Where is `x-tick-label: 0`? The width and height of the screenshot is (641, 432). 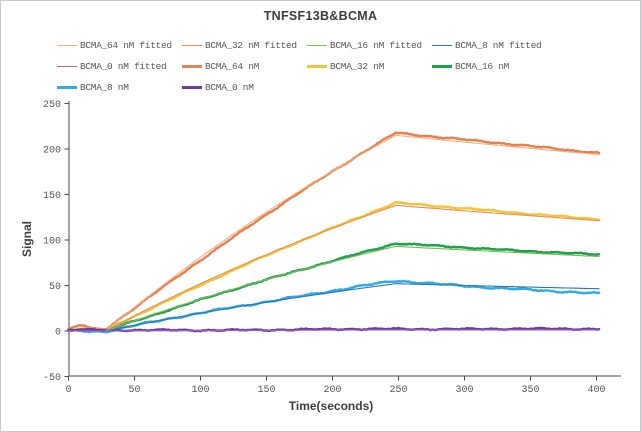 x-tick-label: 0 is located at coordinates (68, 390).